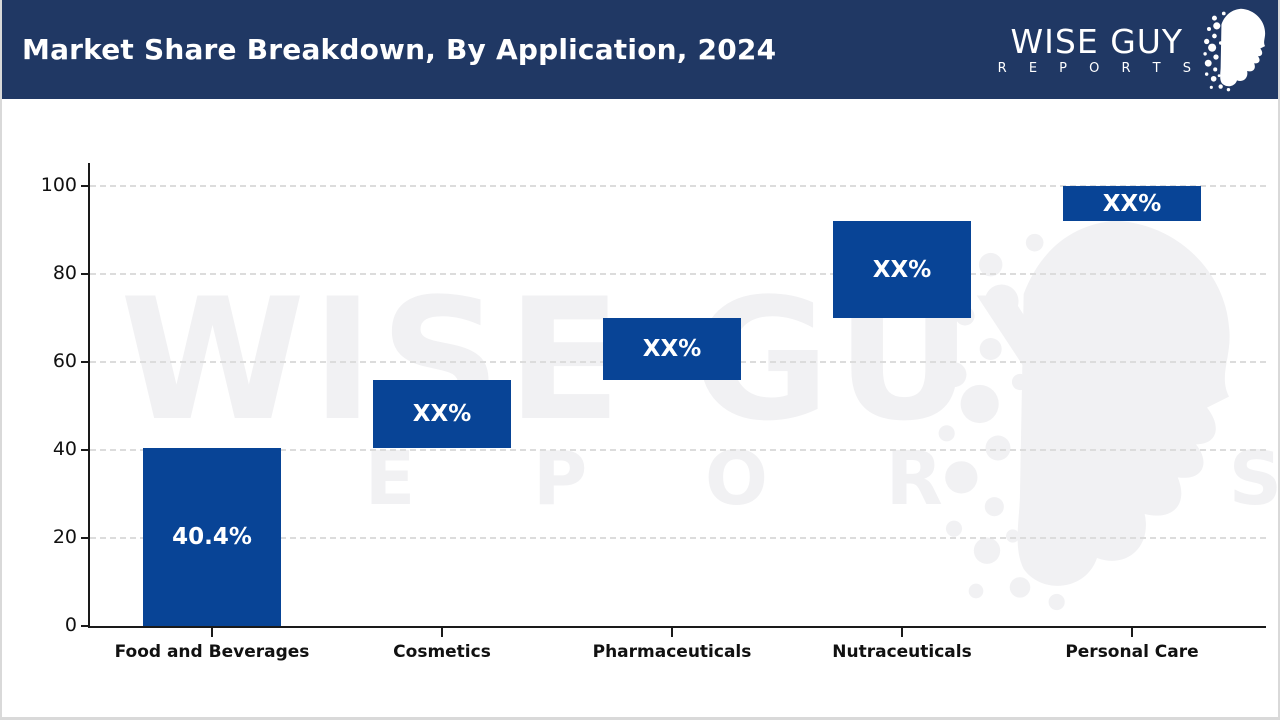 The image size is (1280, 720). I want to click on brand-logo-text: WISE GUY R E P O R T S, so click(1097, 50).